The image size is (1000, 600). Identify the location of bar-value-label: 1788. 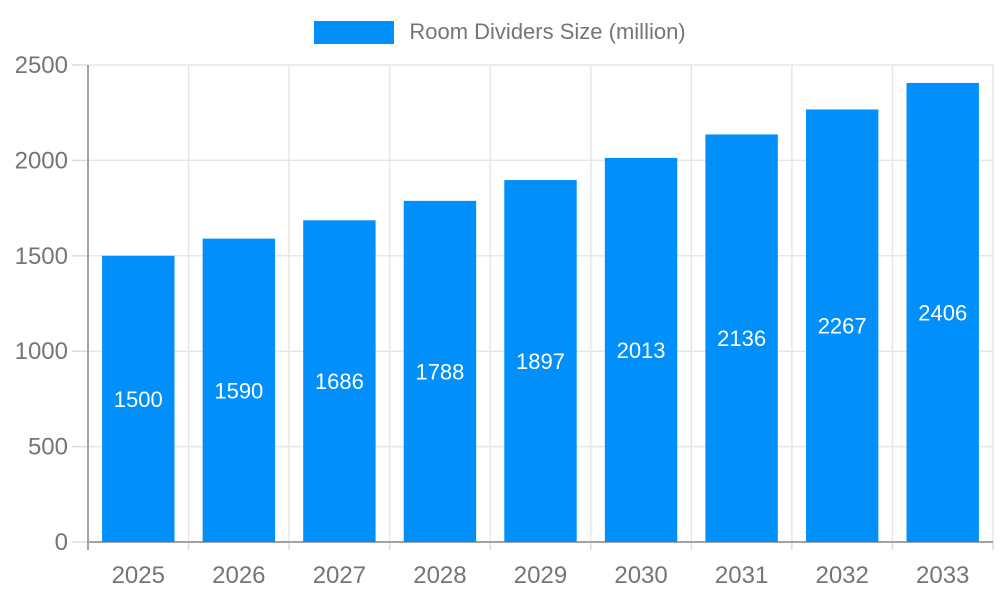
(439, 371).